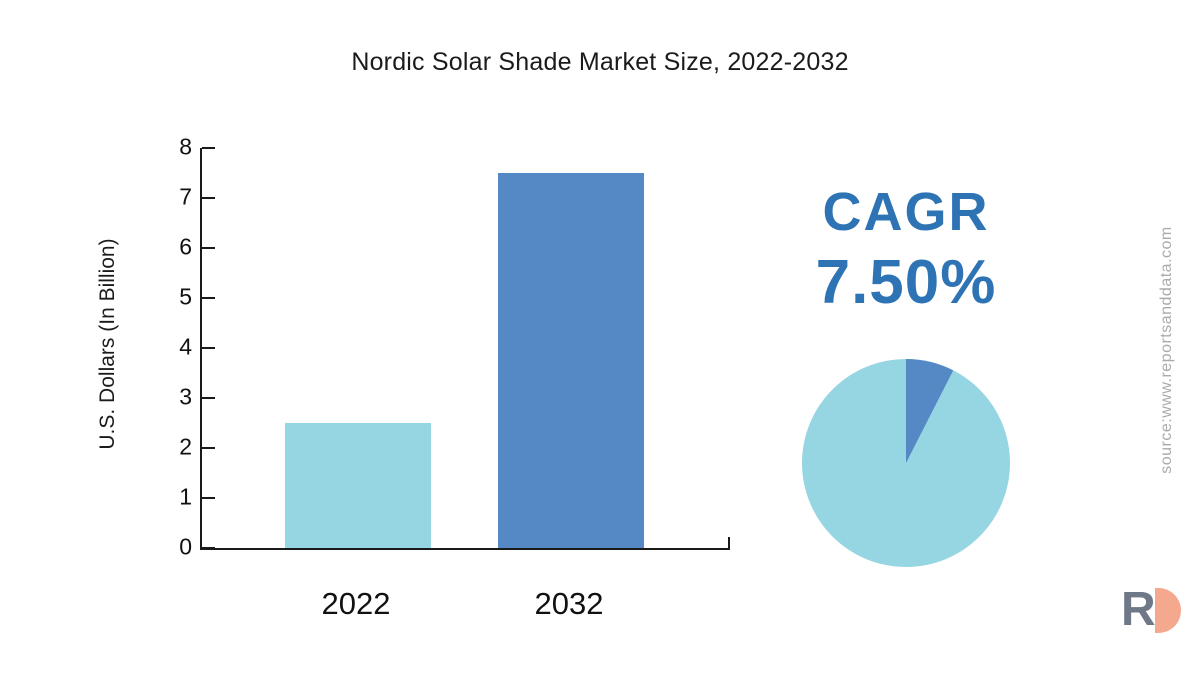  I want to click on logo-letter-r: R, so click(1138, 609).